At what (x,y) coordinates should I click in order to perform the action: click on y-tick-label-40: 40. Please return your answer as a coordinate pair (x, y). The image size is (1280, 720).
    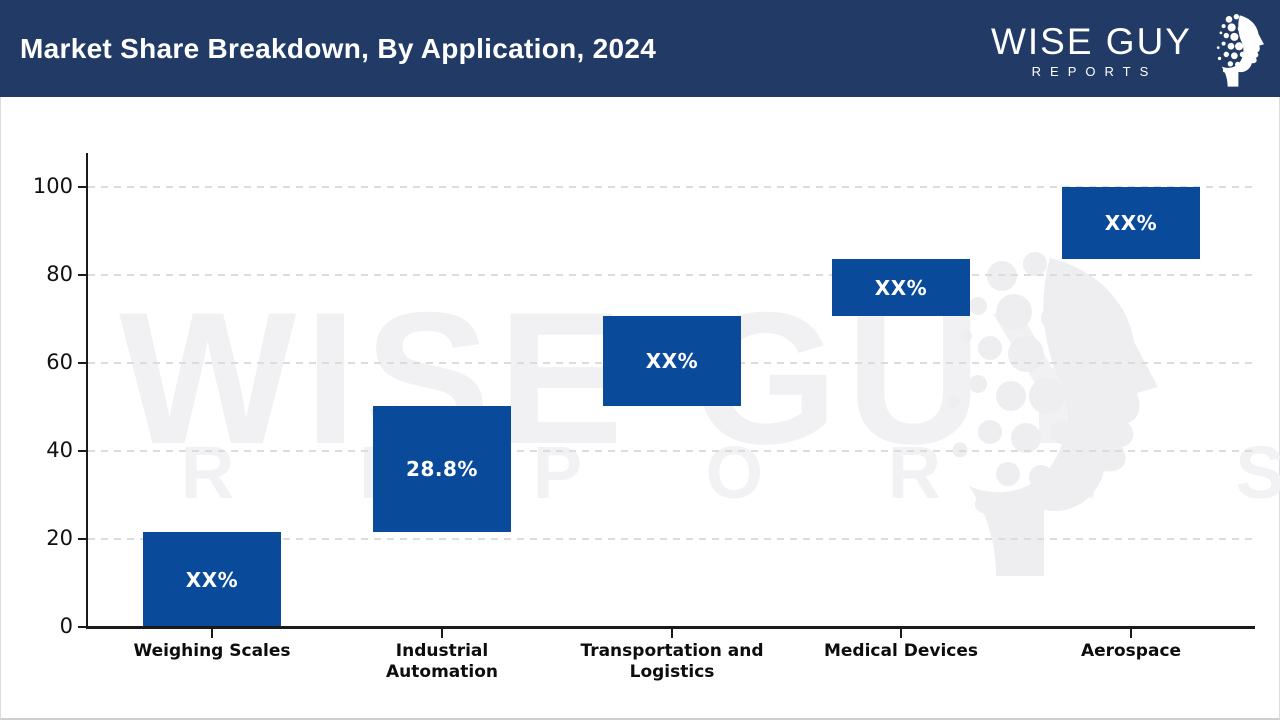
    Looking at the image, I should click on (59, 450).